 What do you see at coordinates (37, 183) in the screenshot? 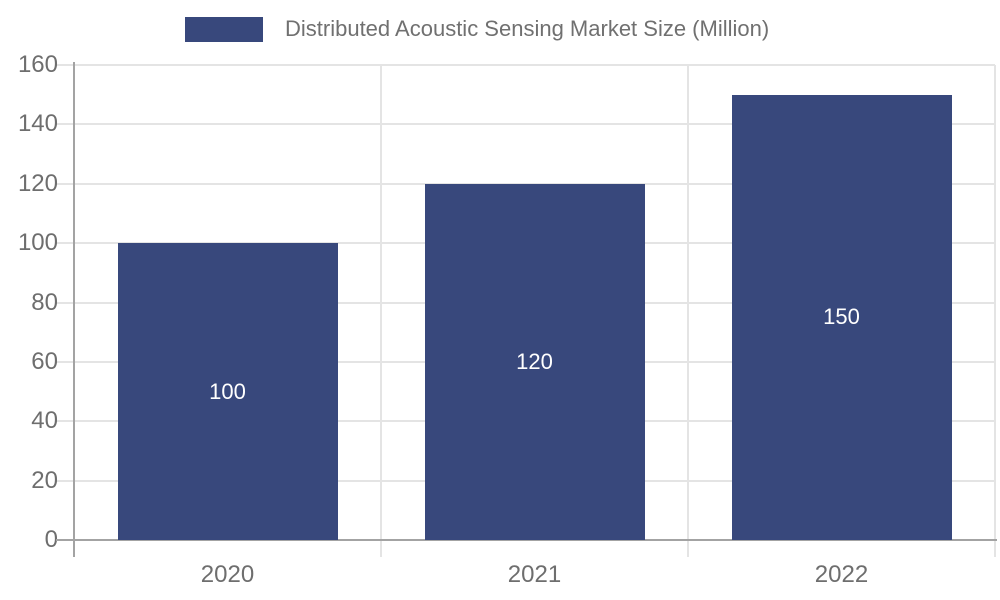
I see `y-tick-label: 120` at bounding box center [37, 183].